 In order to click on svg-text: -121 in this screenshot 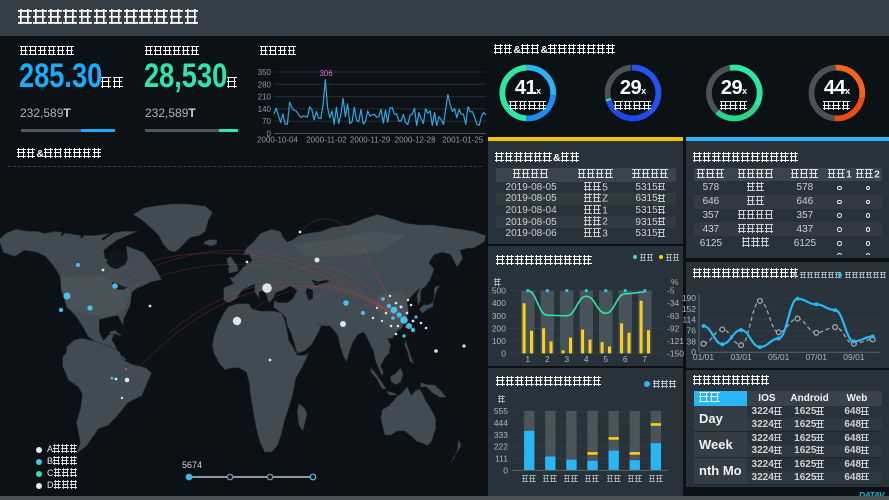, I will do `click(675, 341)`.